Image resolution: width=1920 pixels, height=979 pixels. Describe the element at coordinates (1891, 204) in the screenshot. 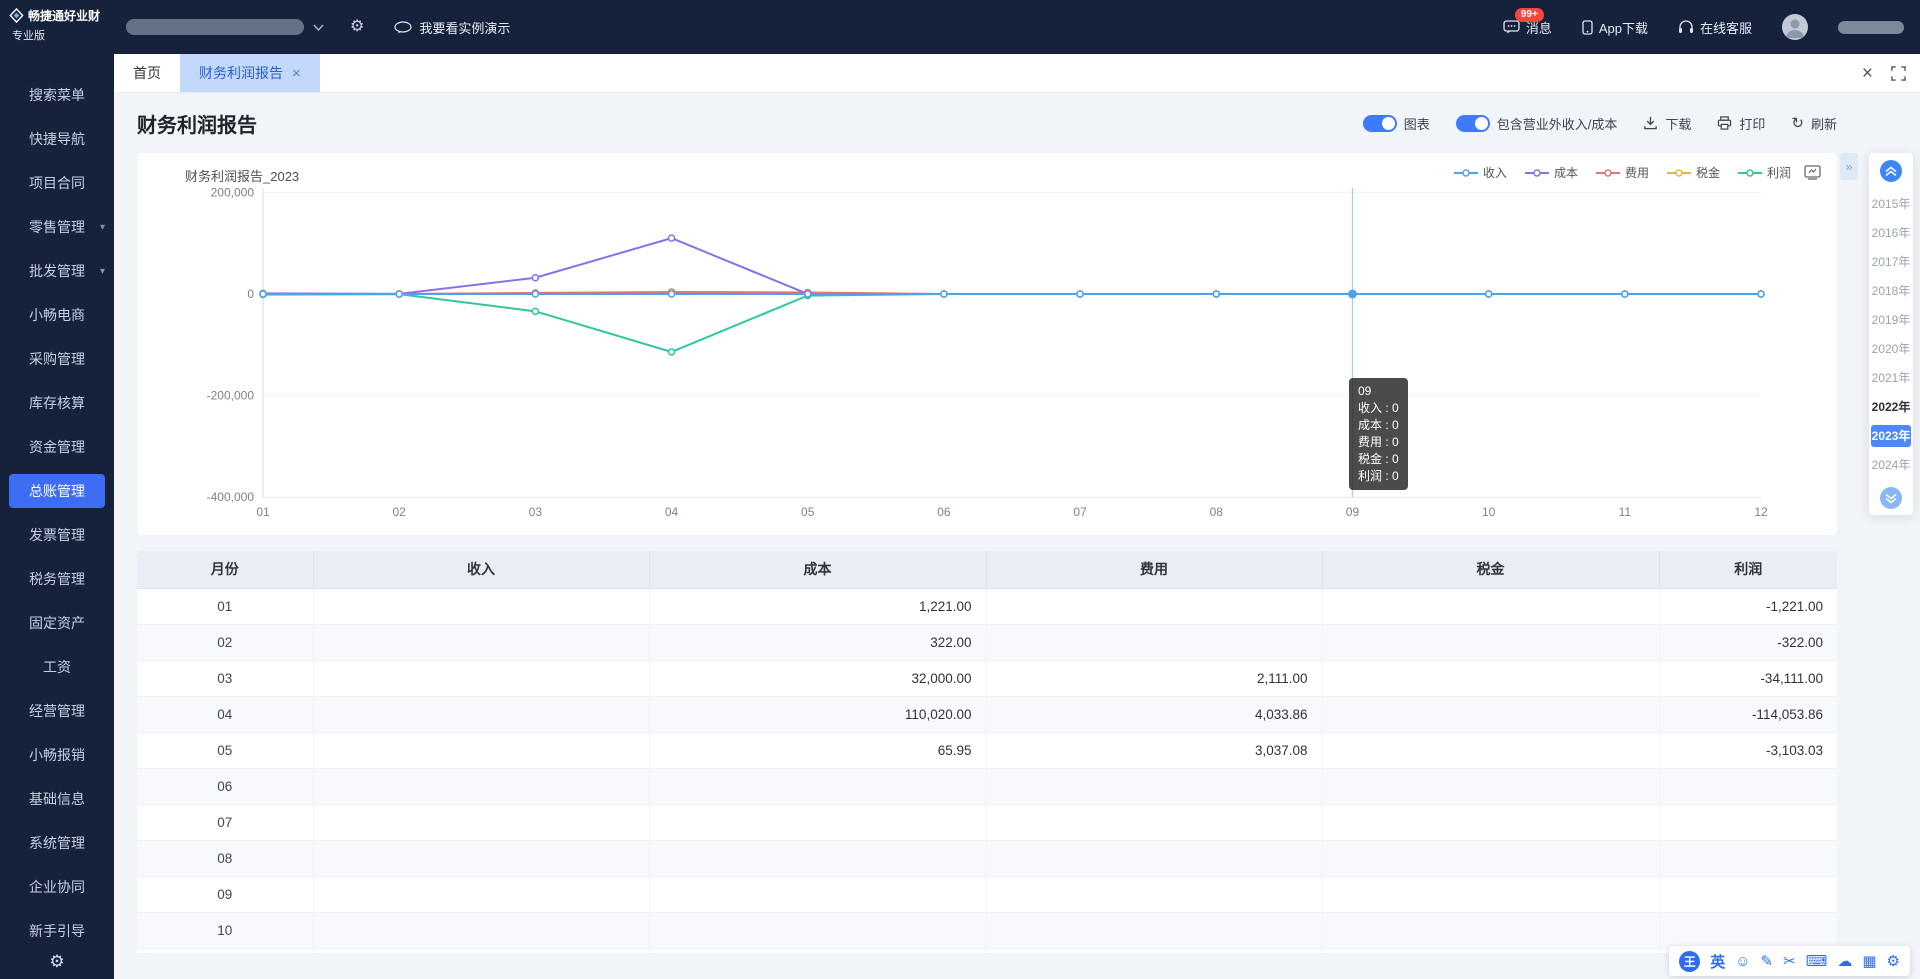

I see `year-2015年: 2015年` at that location.